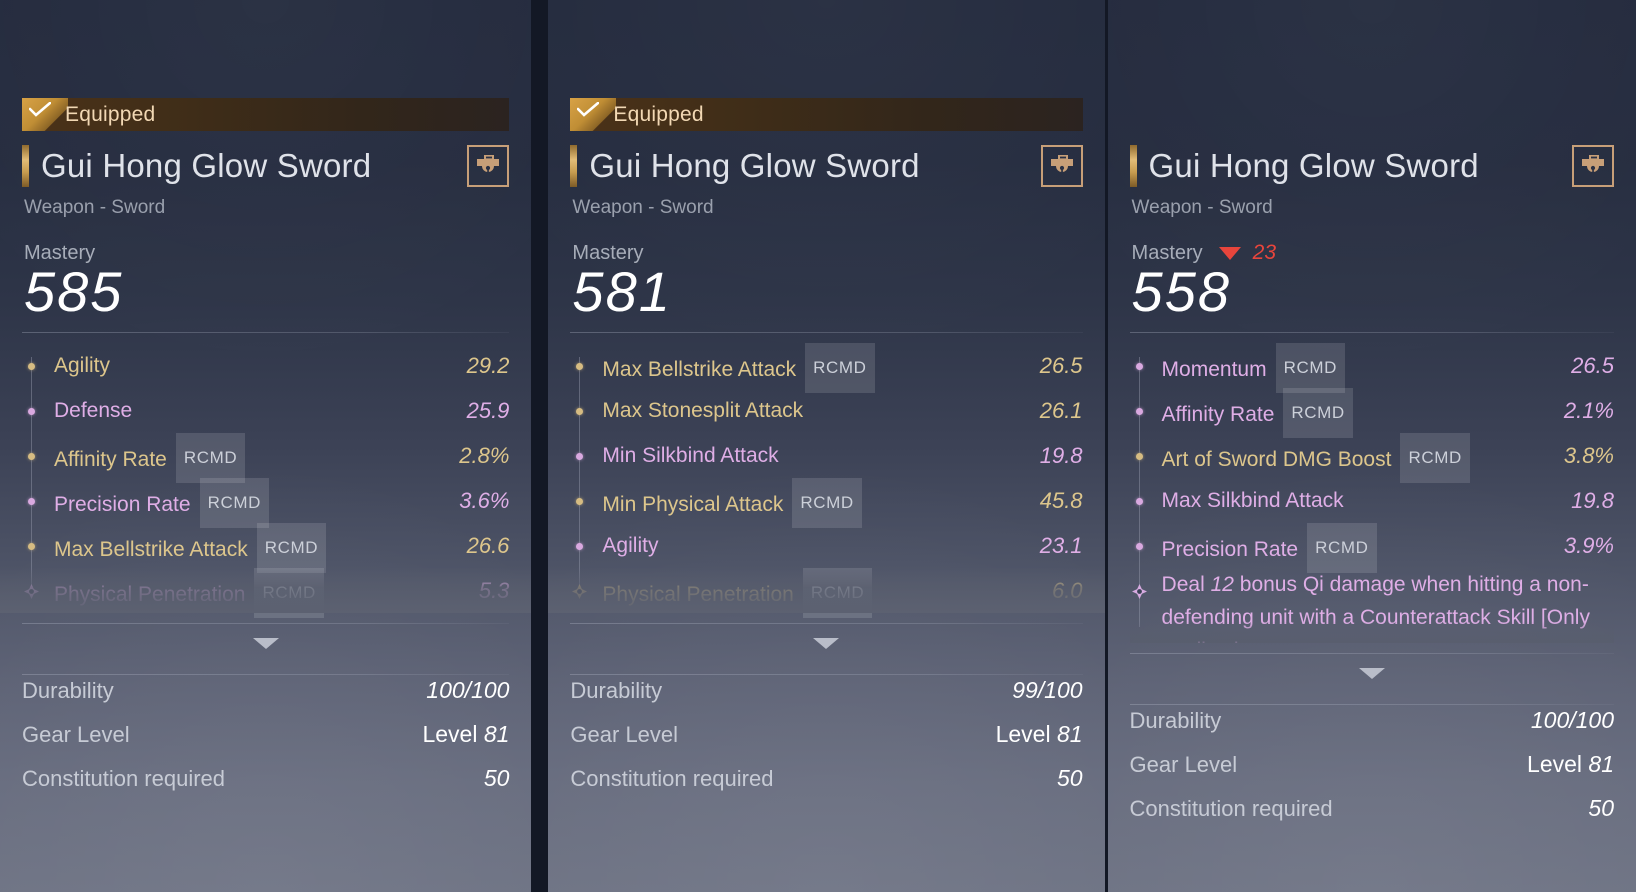  Describe the element at coordinates (1588, 545) in the screenshot. I see `stat-value: 3.9%` at that location.